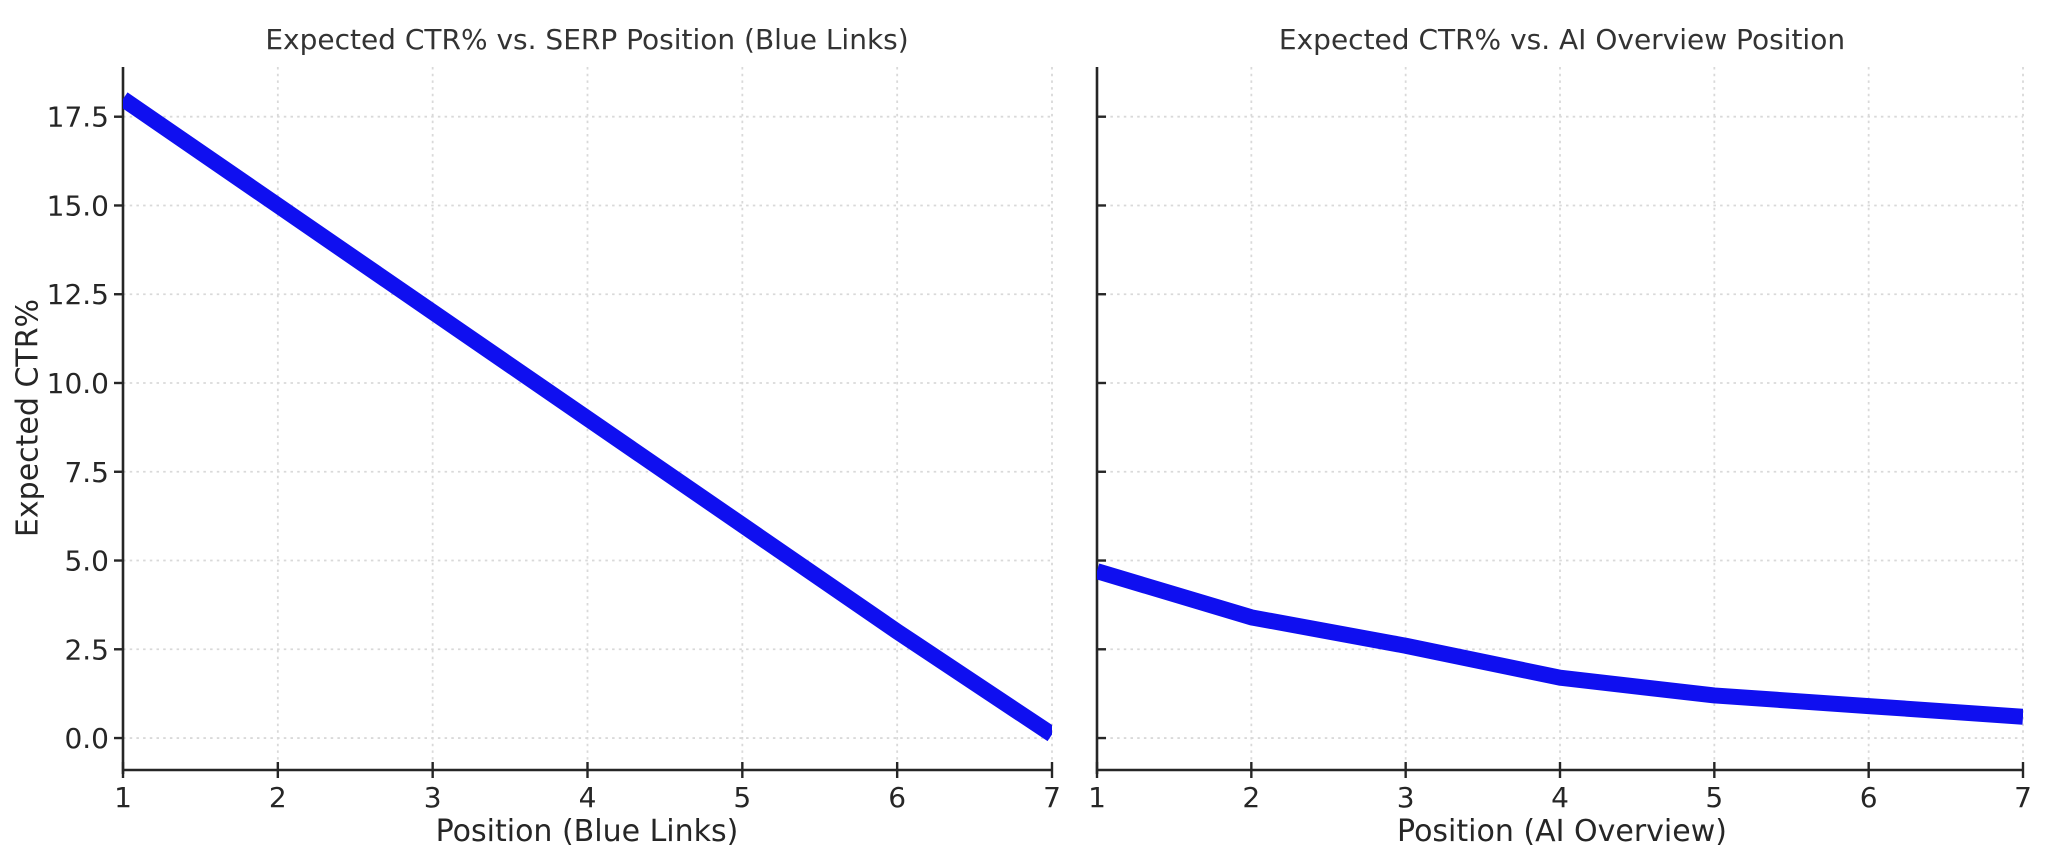  What do you see at coordinates (78, 205) in the screenshot?
I see `y-tick-label: 15.0` at bounding box center [78, 205].